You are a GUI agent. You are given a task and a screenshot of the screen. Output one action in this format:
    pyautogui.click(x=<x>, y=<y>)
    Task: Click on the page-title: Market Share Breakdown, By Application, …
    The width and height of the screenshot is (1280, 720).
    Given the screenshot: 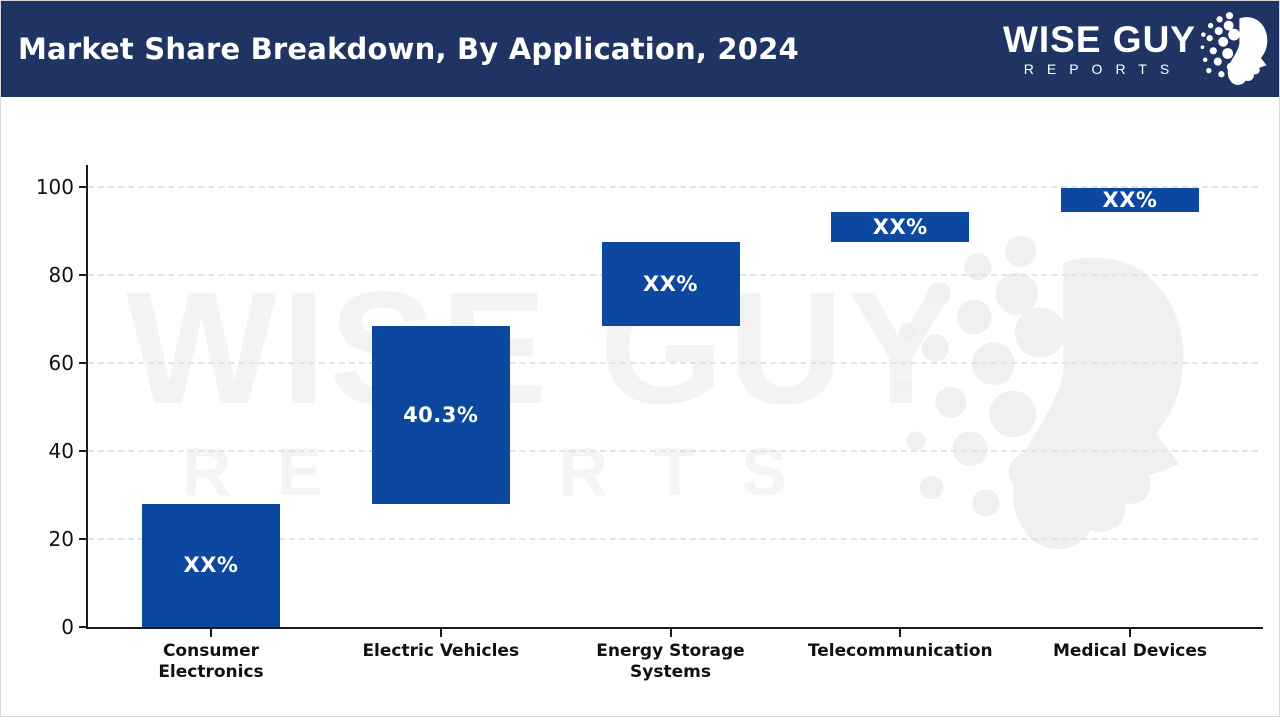 What is the action you would take?
    pyautogui.click(x=408, y=48)
    